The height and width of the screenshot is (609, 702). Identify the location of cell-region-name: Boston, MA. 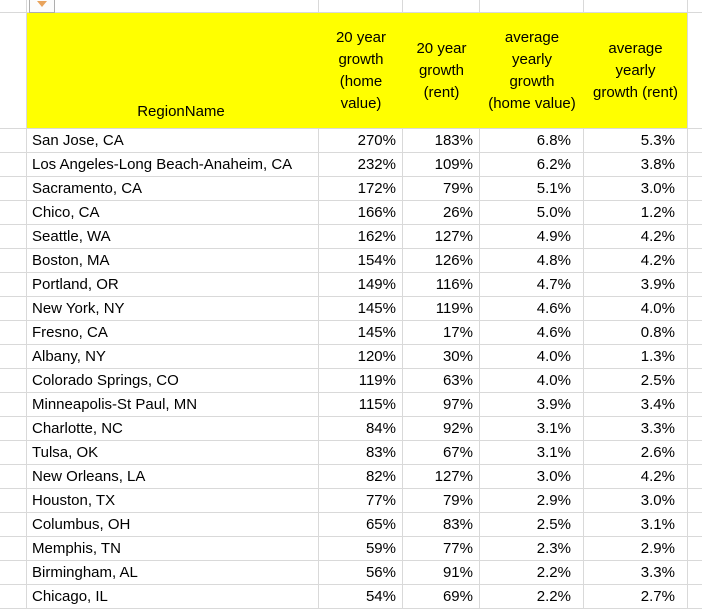
(173, 260).